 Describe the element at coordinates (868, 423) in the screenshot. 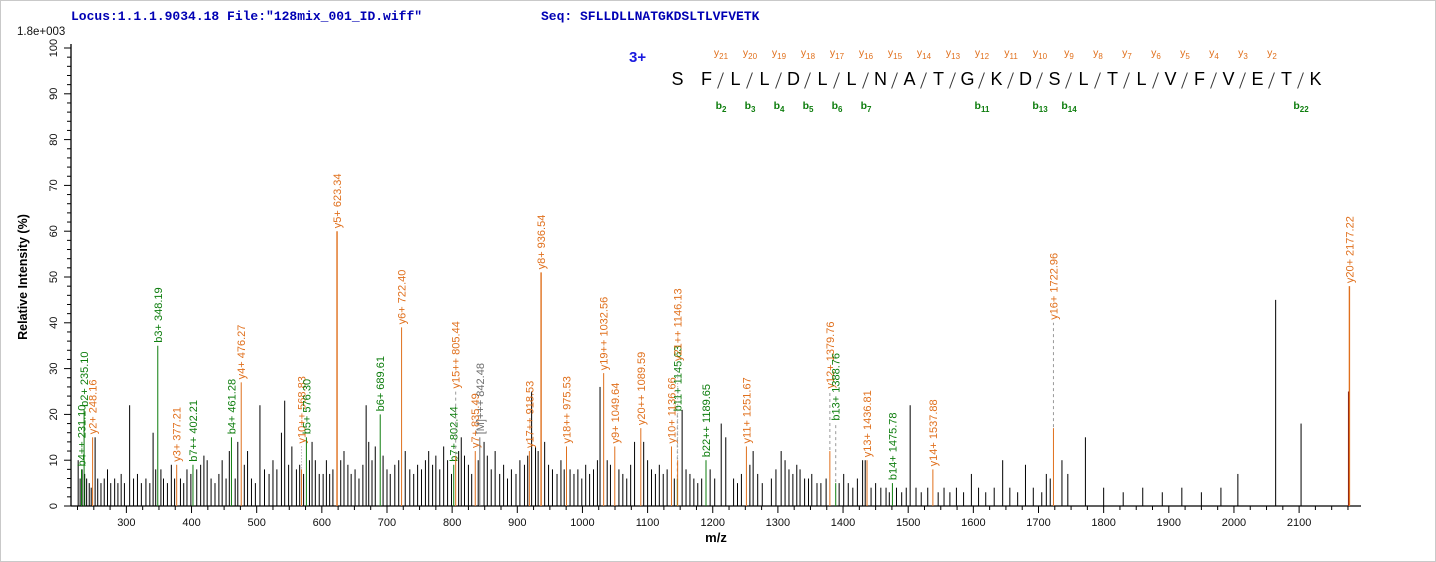

I see `peak-label: y13+ 1436.81` at that location.